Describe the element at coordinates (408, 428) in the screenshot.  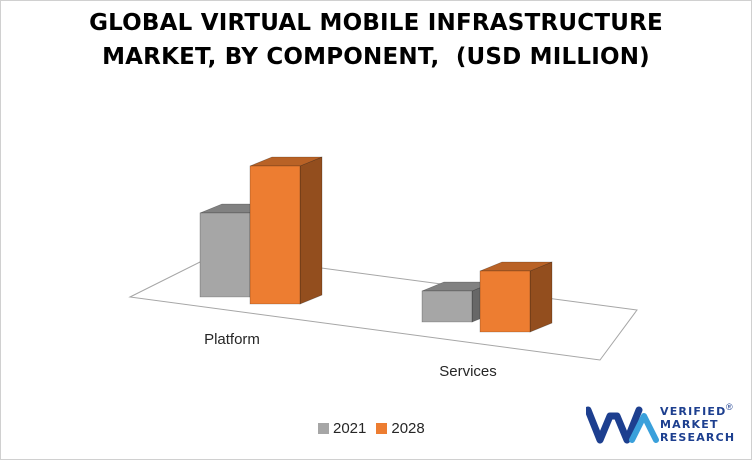
I see `legend-label-2028: 2028` at that location.